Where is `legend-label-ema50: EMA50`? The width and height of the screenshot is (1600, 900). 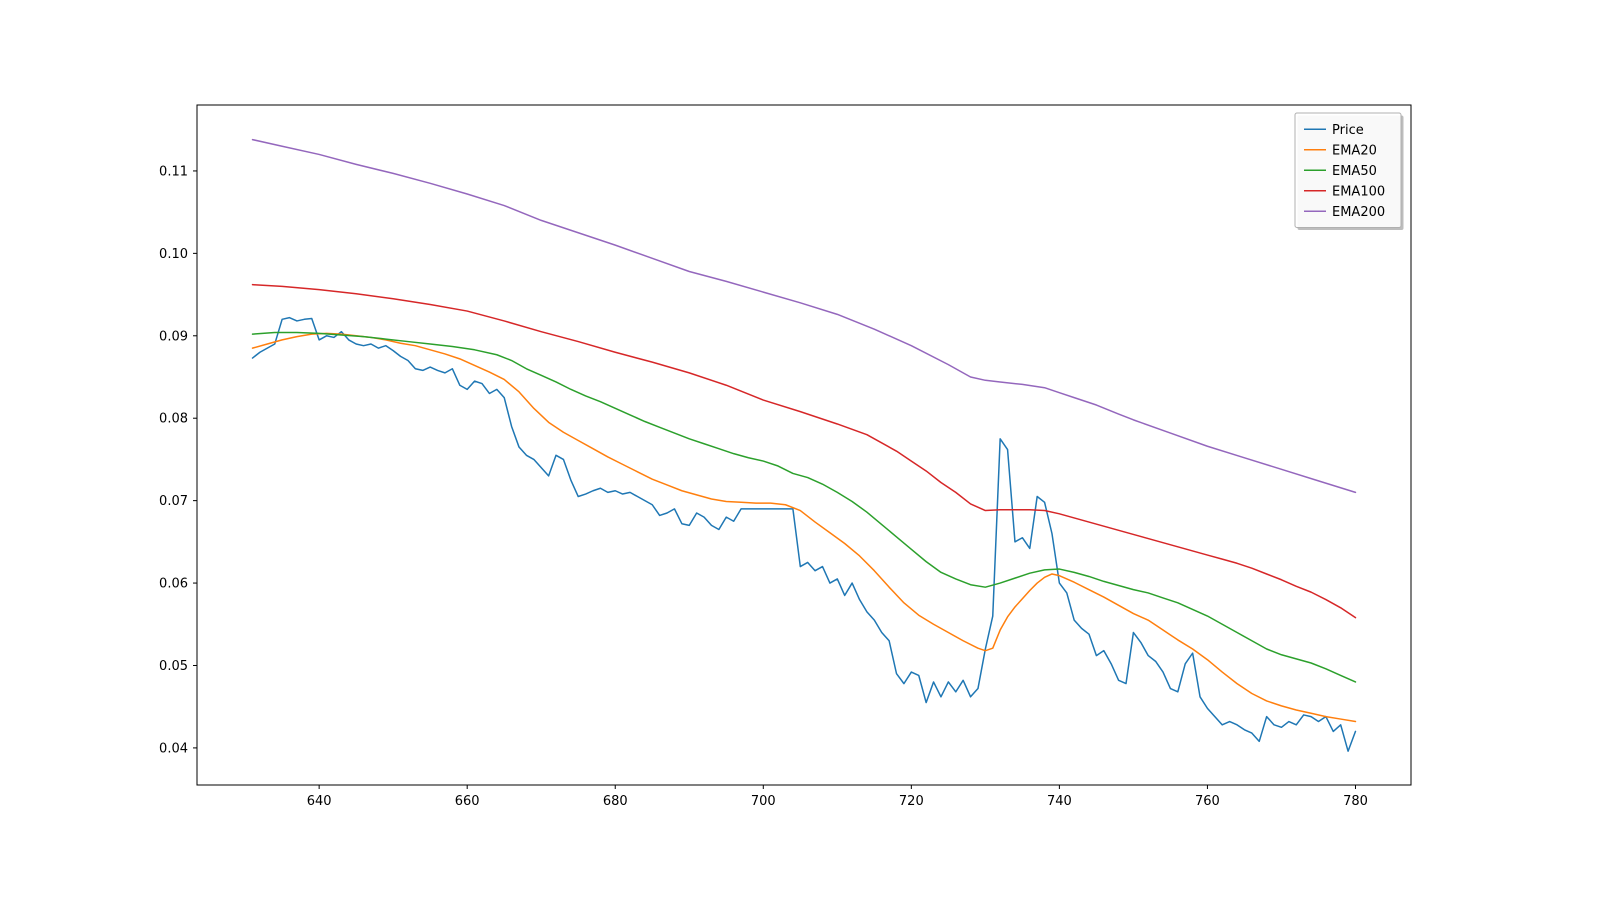
legend-label-ema50: EMA50 is located at coordinates (1354, 171).